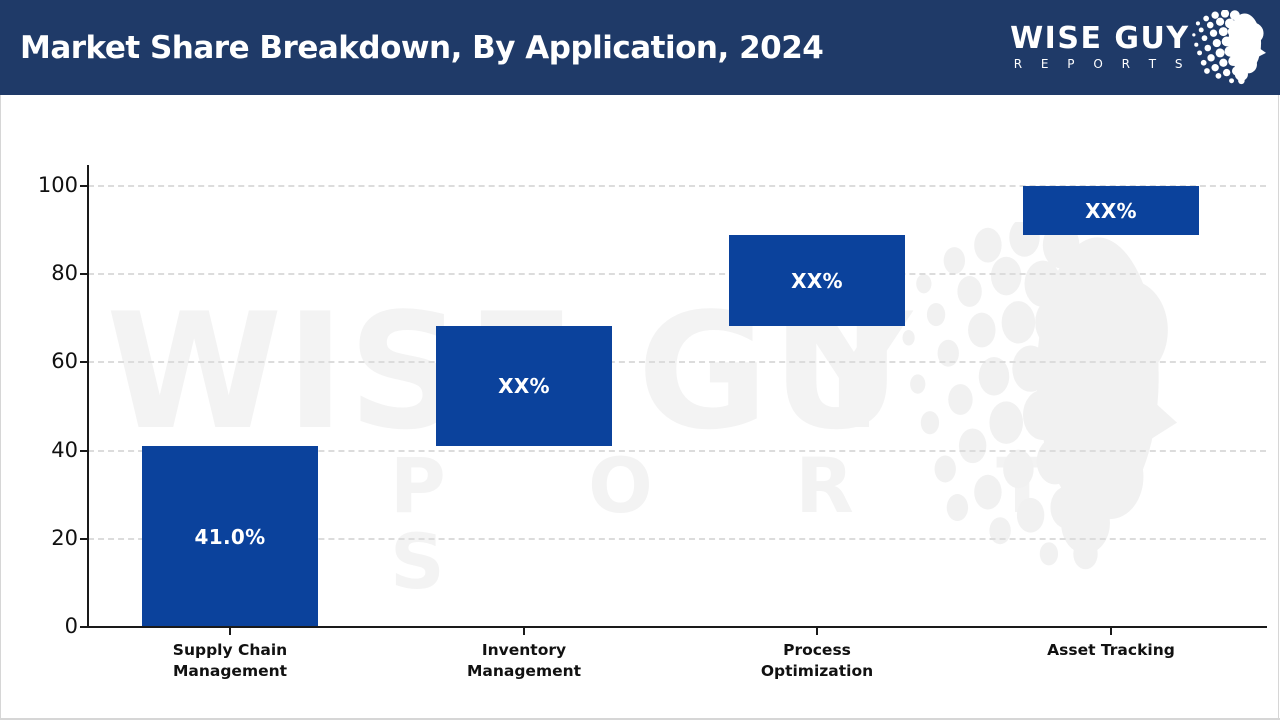 The height and width of the screenshot is (720, 1280). I want to click on bar-process-optimization: XX%, so click(817, 280).